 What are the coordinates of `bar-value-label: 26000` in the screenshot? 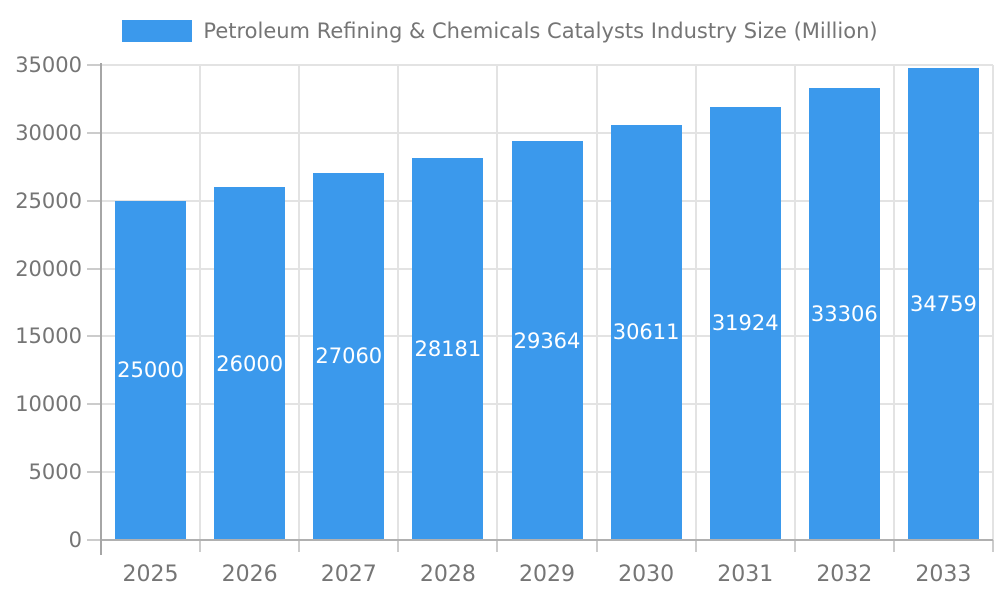 It's located at (250, 363).